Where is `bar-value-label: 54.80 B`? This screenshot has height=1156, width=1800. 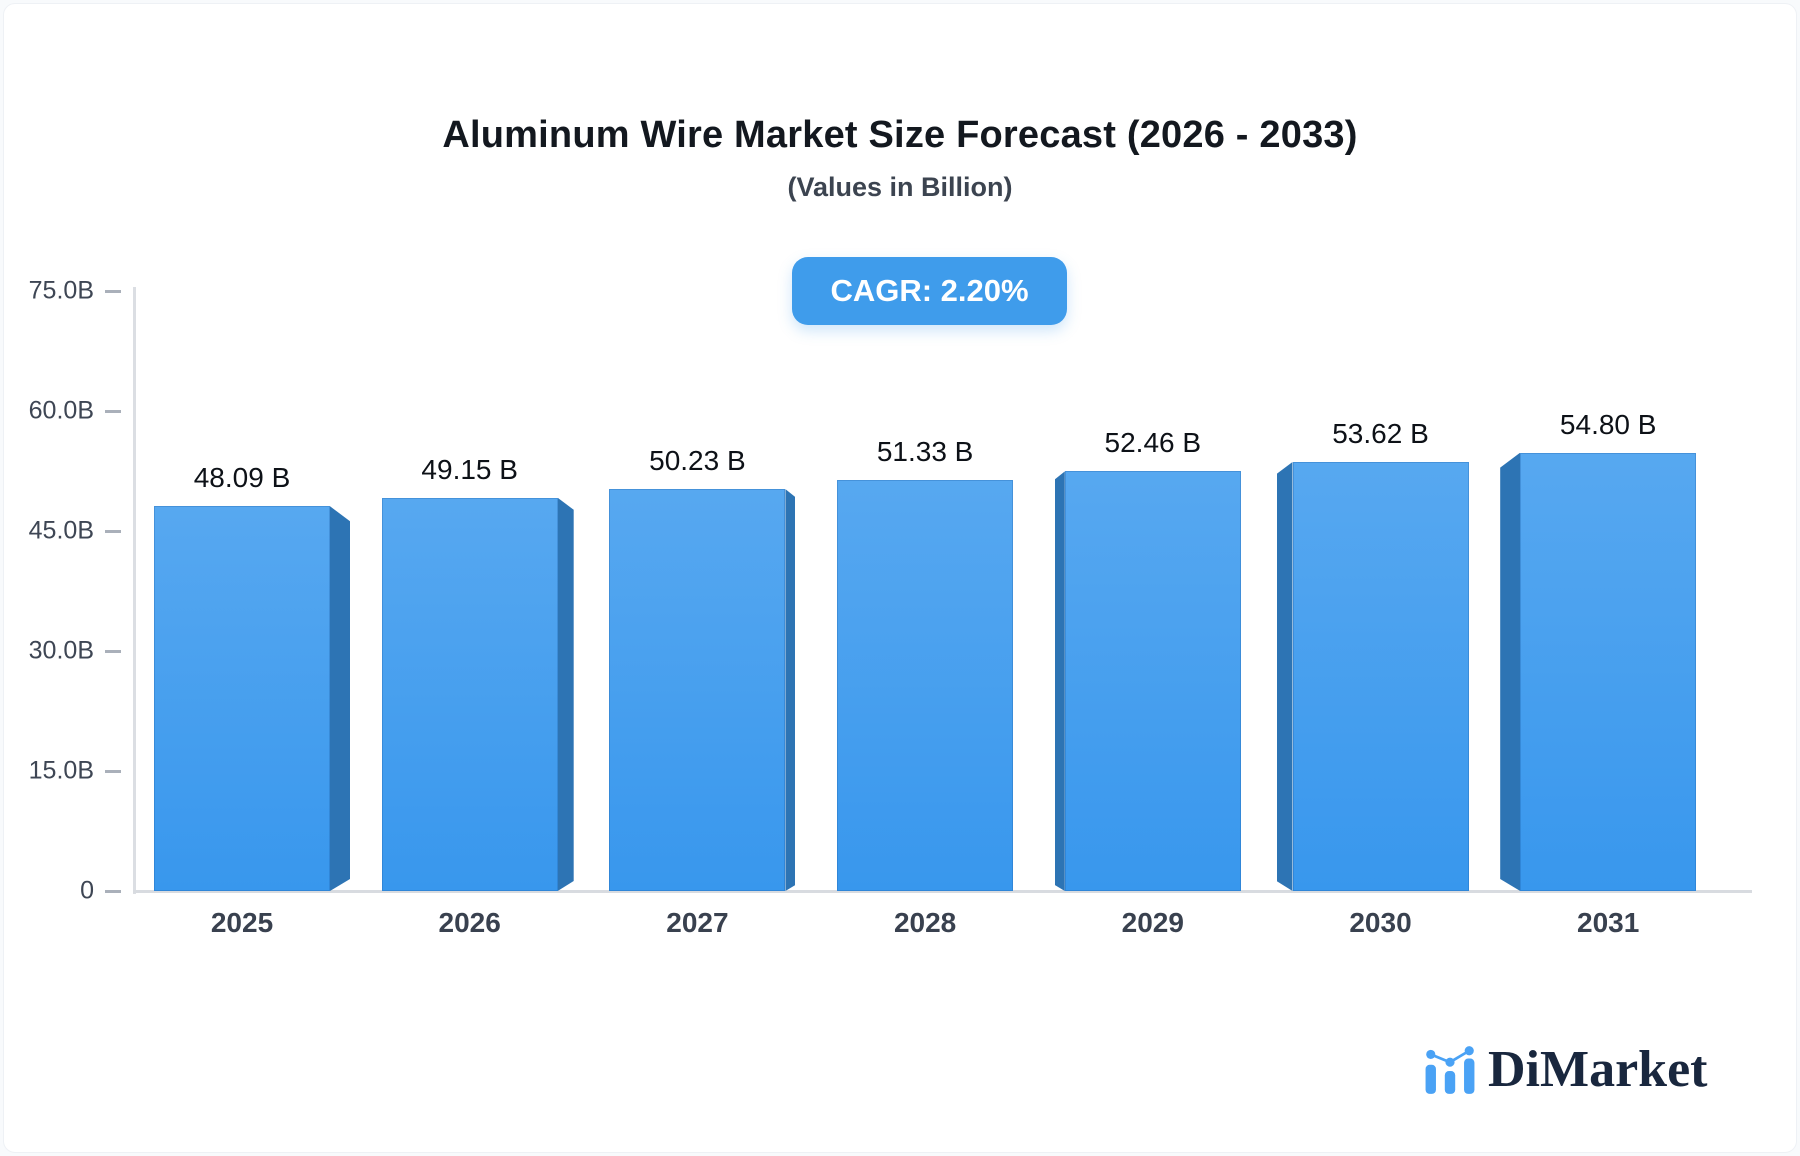 bar-value-label: 54.80 B is located at coordinates (1608, 424).